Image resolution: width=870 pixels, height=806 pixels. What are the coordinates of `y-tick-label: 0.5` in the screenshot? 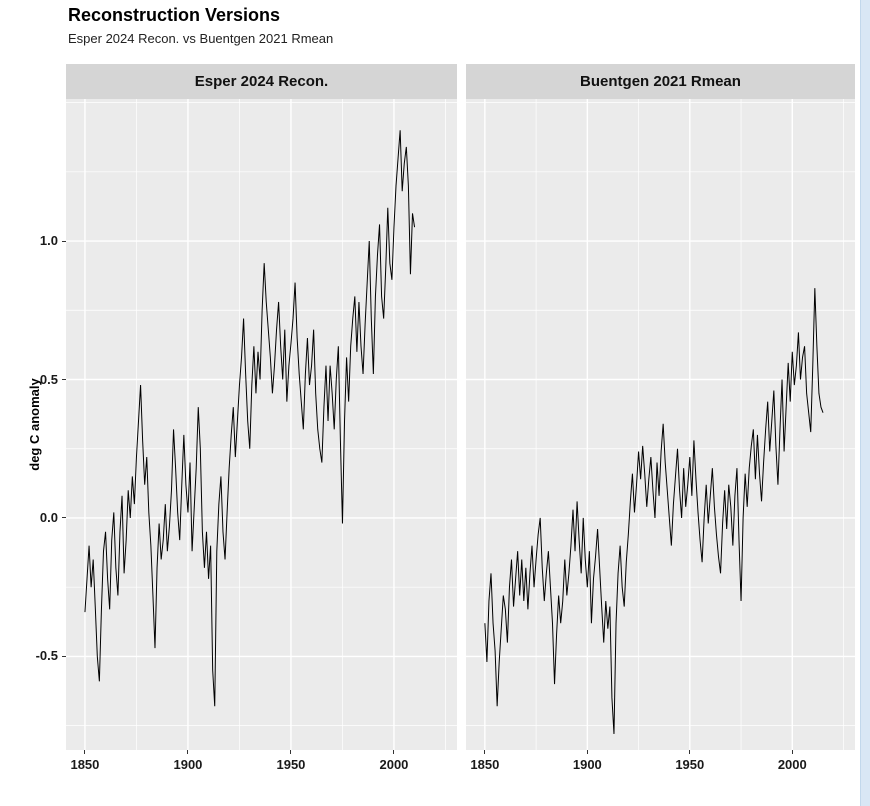 It's located at (48, 379).